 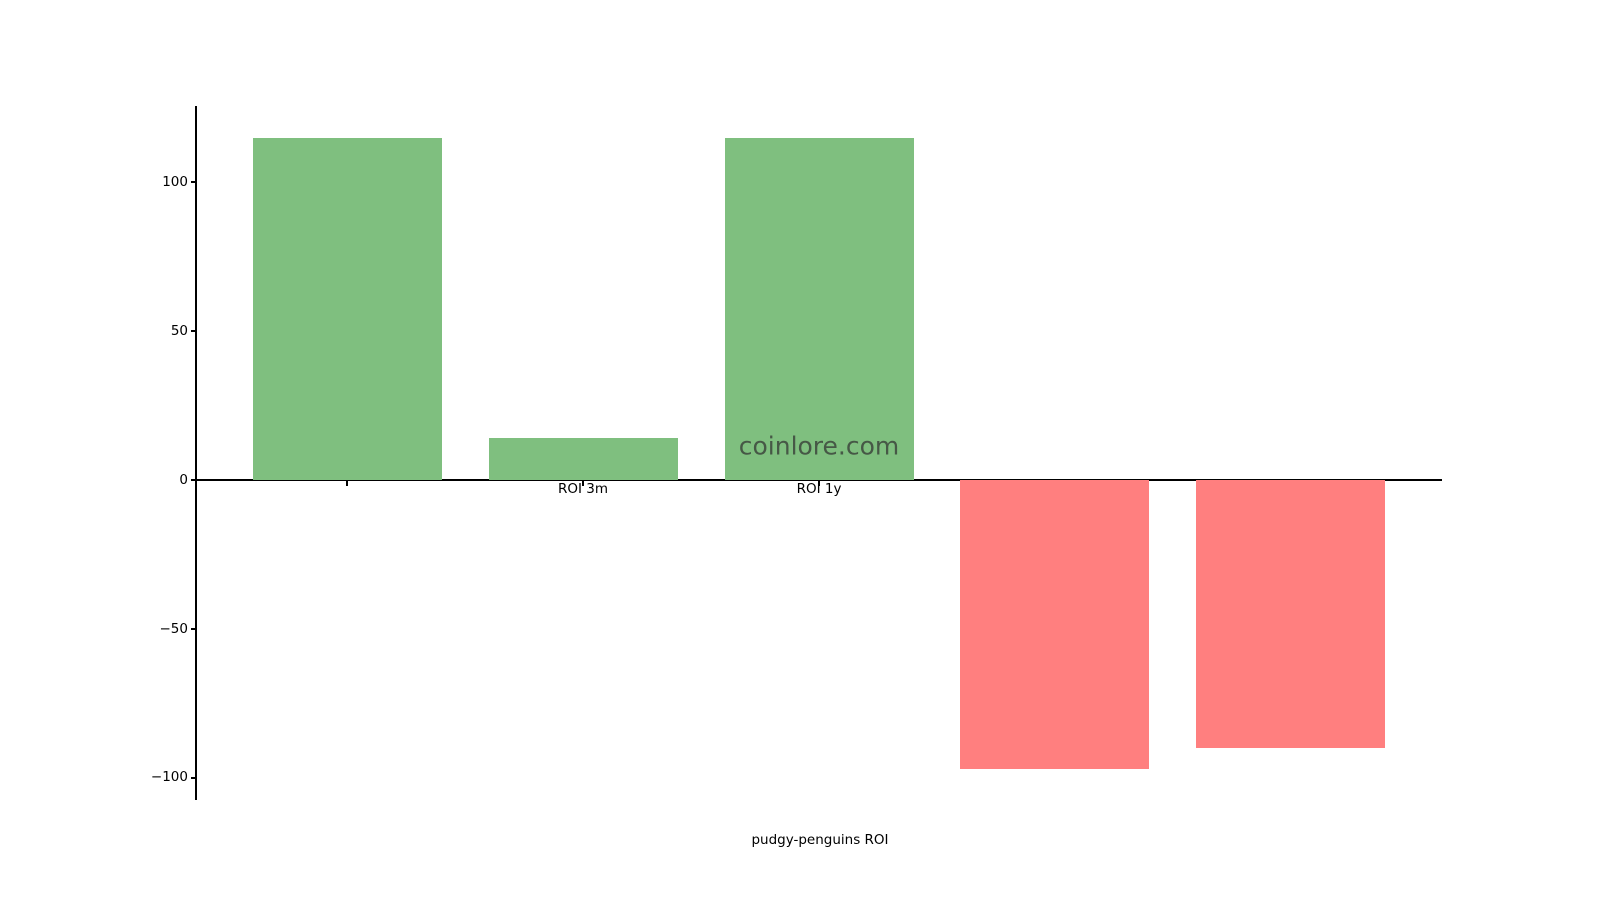 I want to click on bar-2-roi-1y, so click(x=819, y=309).